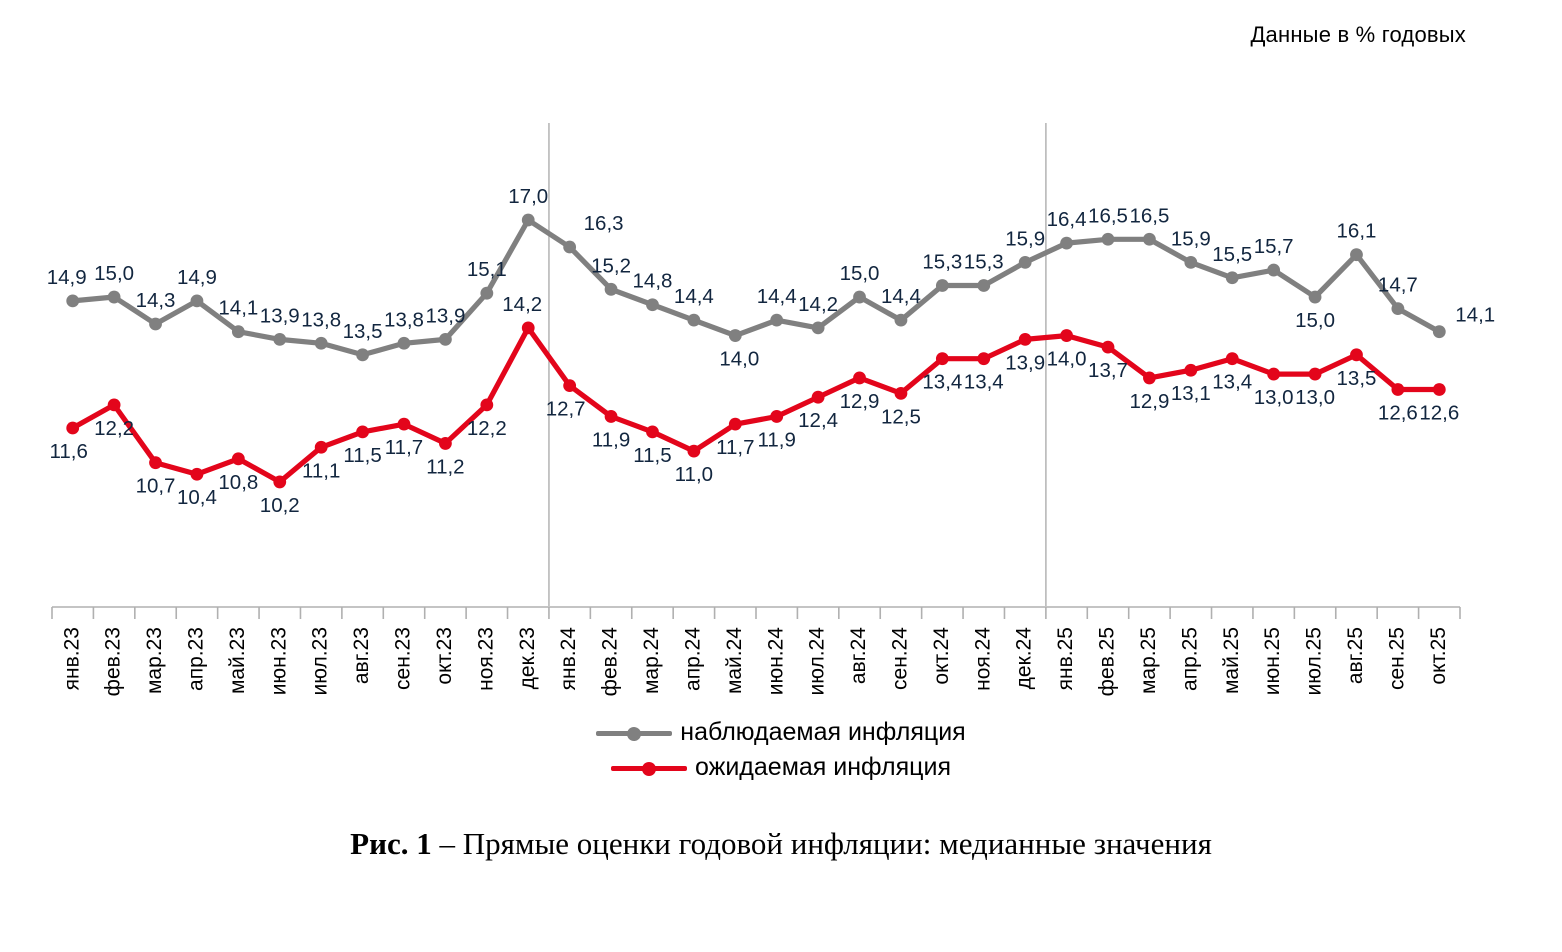  Describe the element at coordinates (154, 660) in the screenshot. I see `x-tick-label: мар.23` at that location.